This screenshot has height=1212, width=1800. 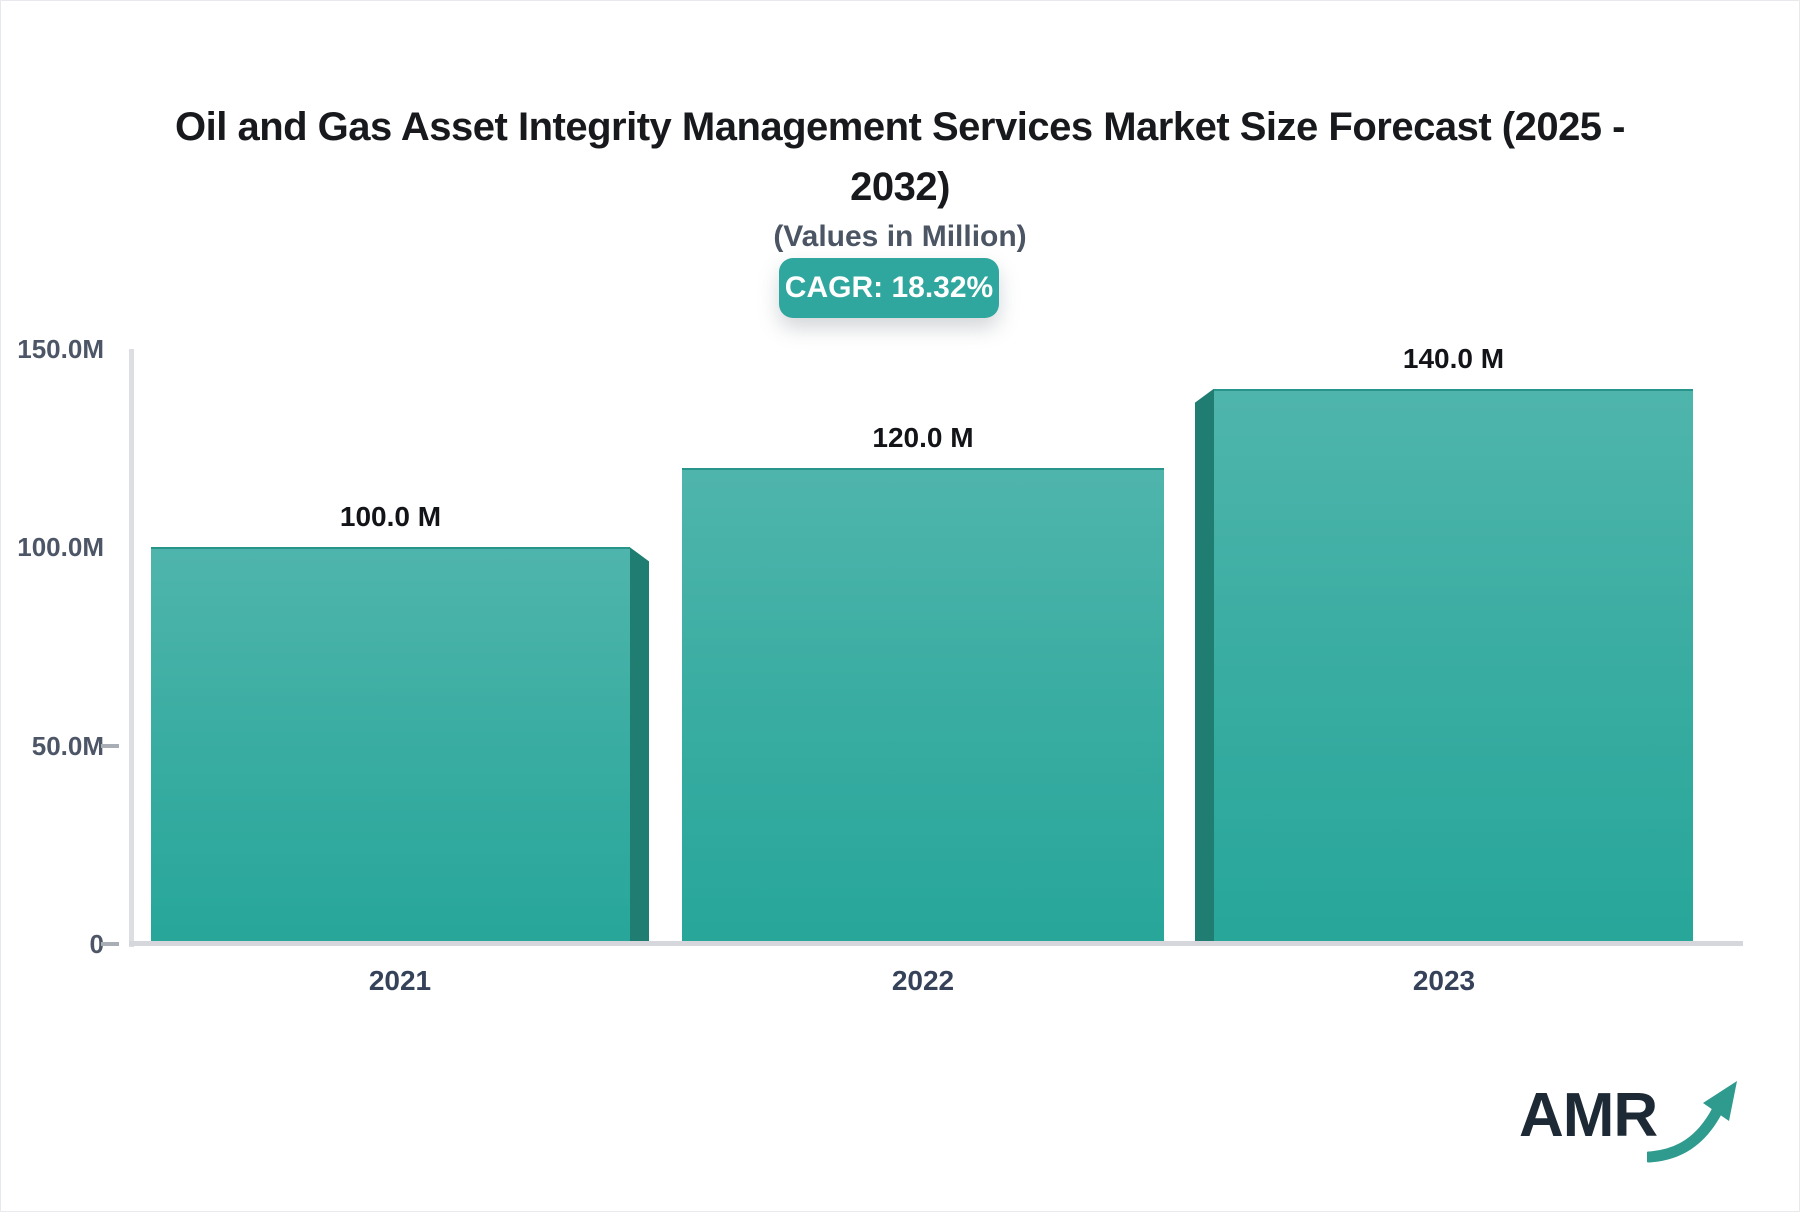 I want to click on growth-arrow-icon, so click(x=1692, y=1122).